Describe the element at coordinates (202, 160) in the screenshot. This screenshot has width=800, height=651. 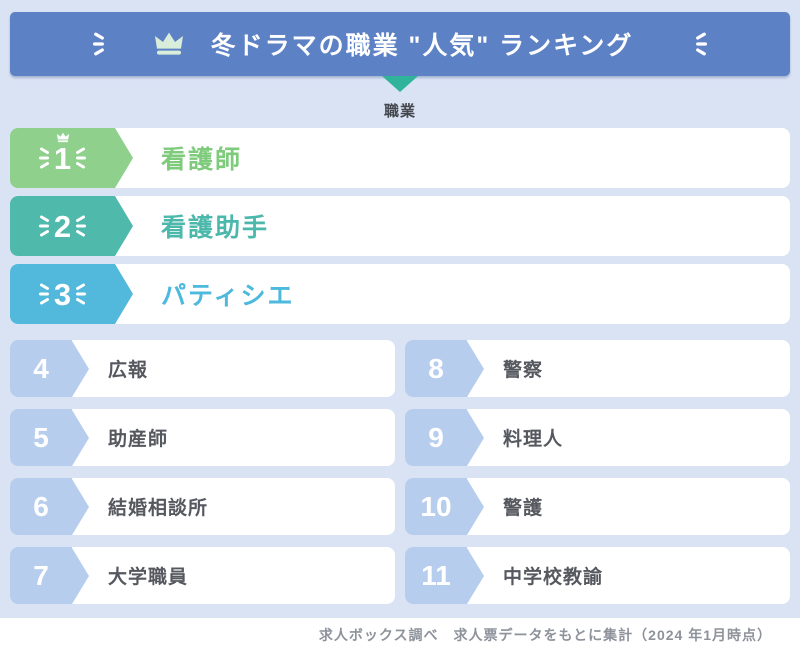
I see `occupation-label: 看護師` at that location.